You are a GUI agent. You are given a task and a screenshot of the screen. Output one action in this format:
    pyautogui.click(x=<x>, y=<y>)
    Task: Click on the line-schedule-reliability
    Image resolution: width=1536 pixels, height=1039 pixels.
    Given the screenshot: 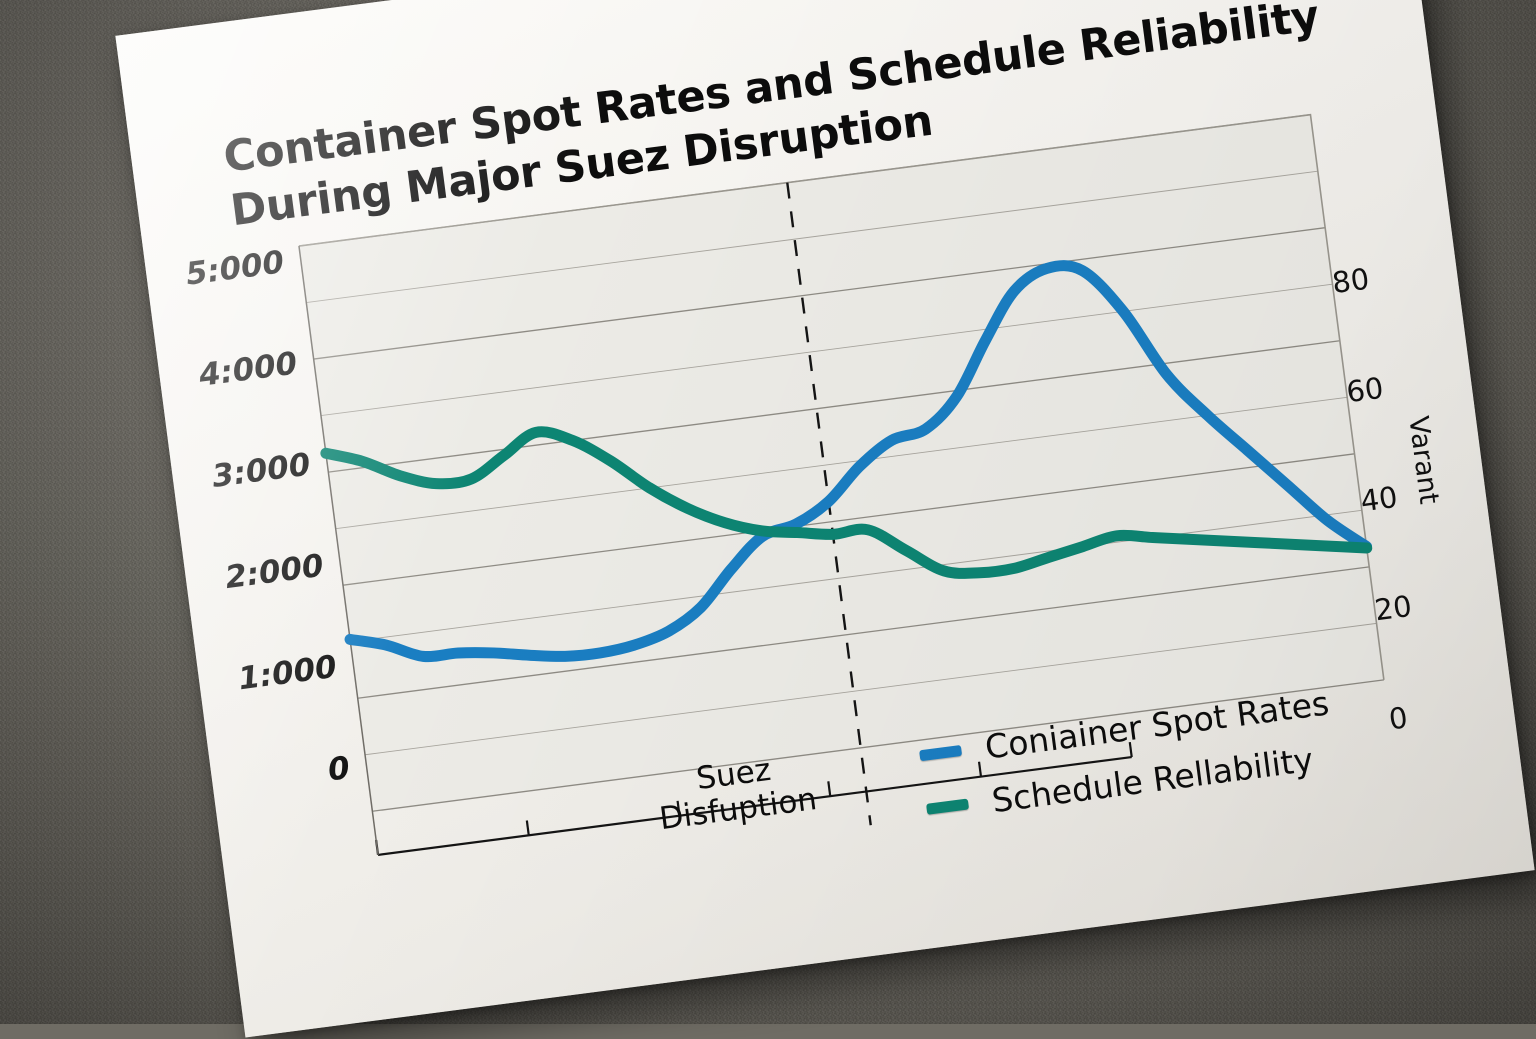 What is the action you would take?
    pyautogui.click(x=846, y=502)
    